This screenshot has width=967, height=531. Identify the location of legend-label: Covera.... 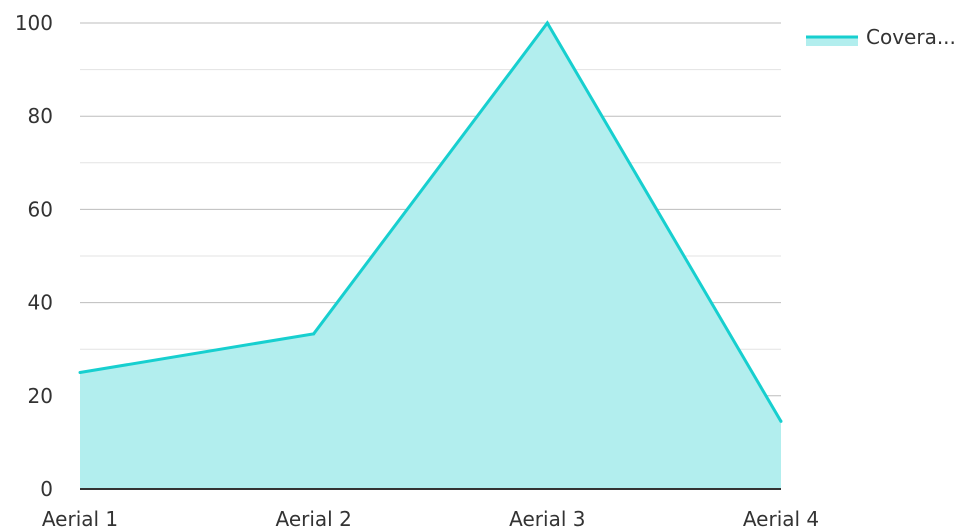
(911, 37).